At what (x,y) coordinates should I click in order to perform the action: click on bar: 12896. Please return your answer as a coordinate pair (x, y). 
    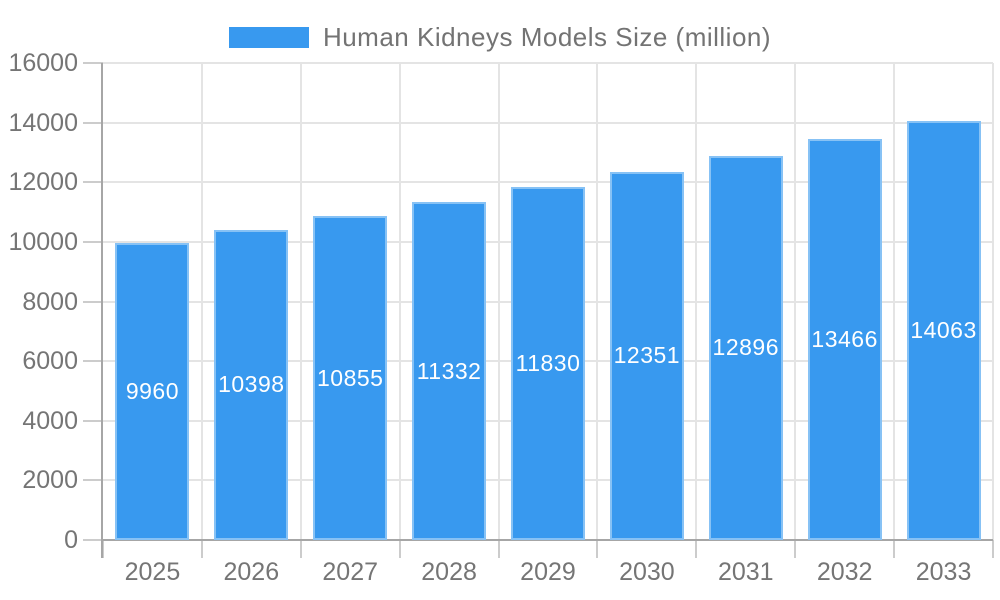
    Looking at the image, I should click on (745, 347).